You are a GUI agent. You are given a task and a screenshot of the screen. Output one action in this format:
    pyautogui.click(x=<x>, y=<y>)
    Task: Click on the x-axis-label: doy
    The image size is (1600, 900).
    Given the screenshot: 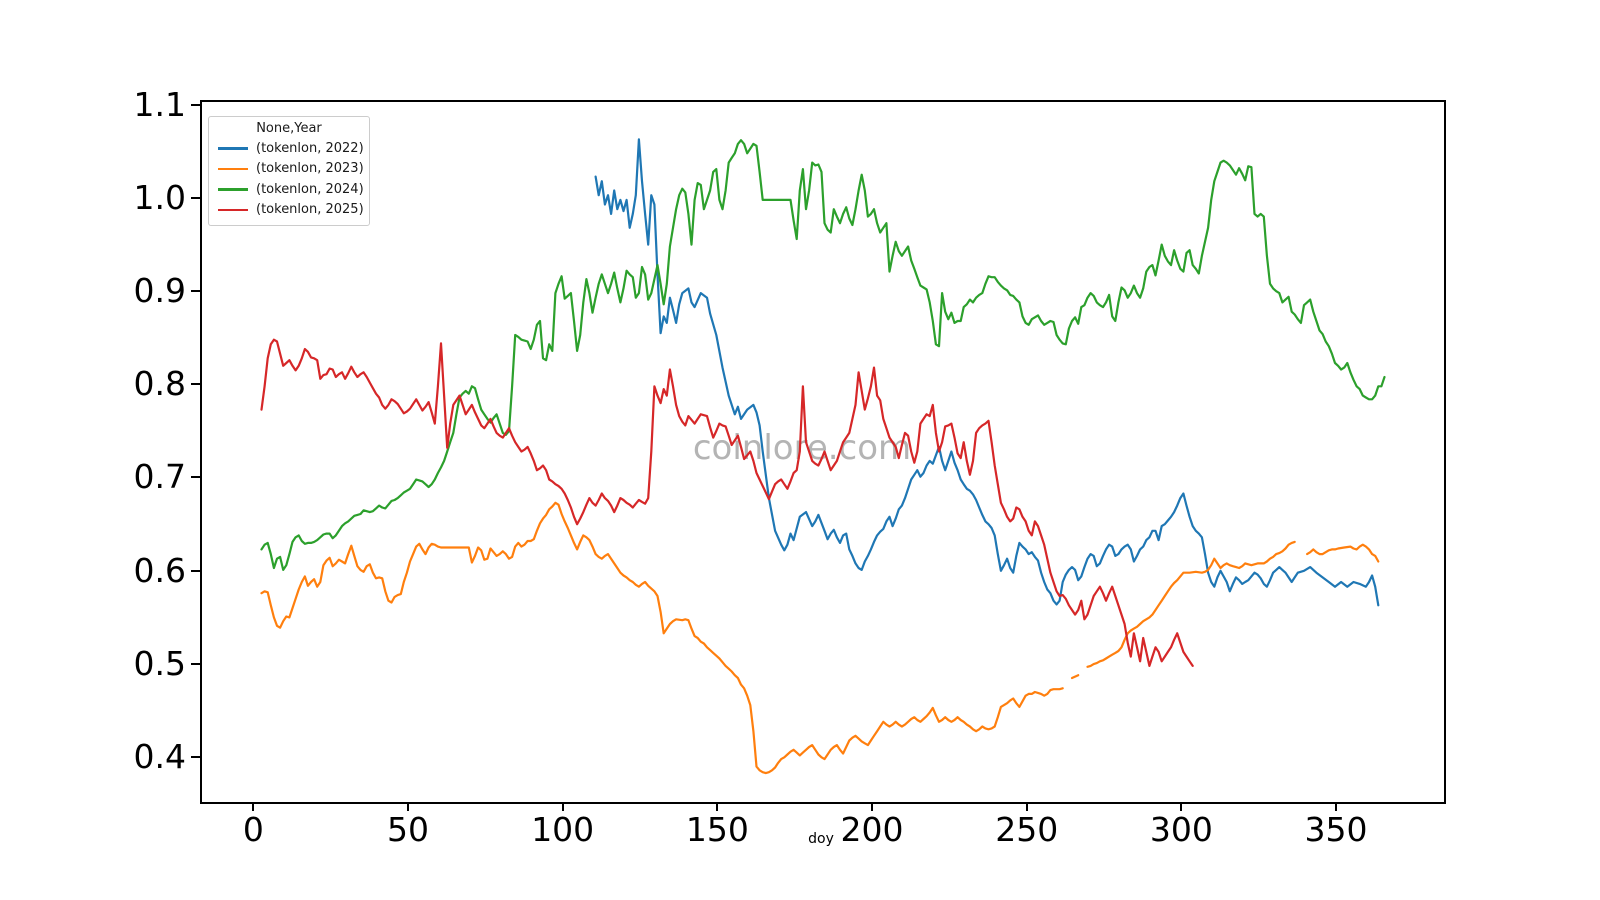 What is the action you would take?
    pyautogui.click(x=821, y=839)
    